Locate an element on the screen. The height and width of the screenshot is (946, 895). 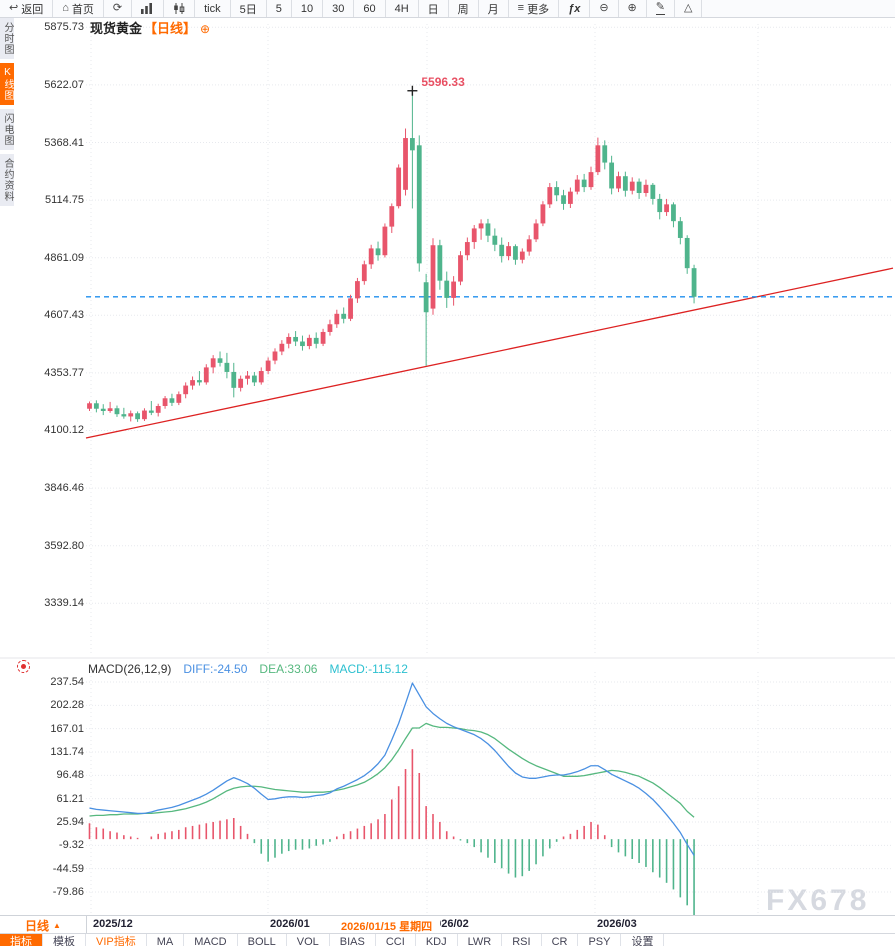
toolbar-item-label: 月 is located at coordinates (493, 9).